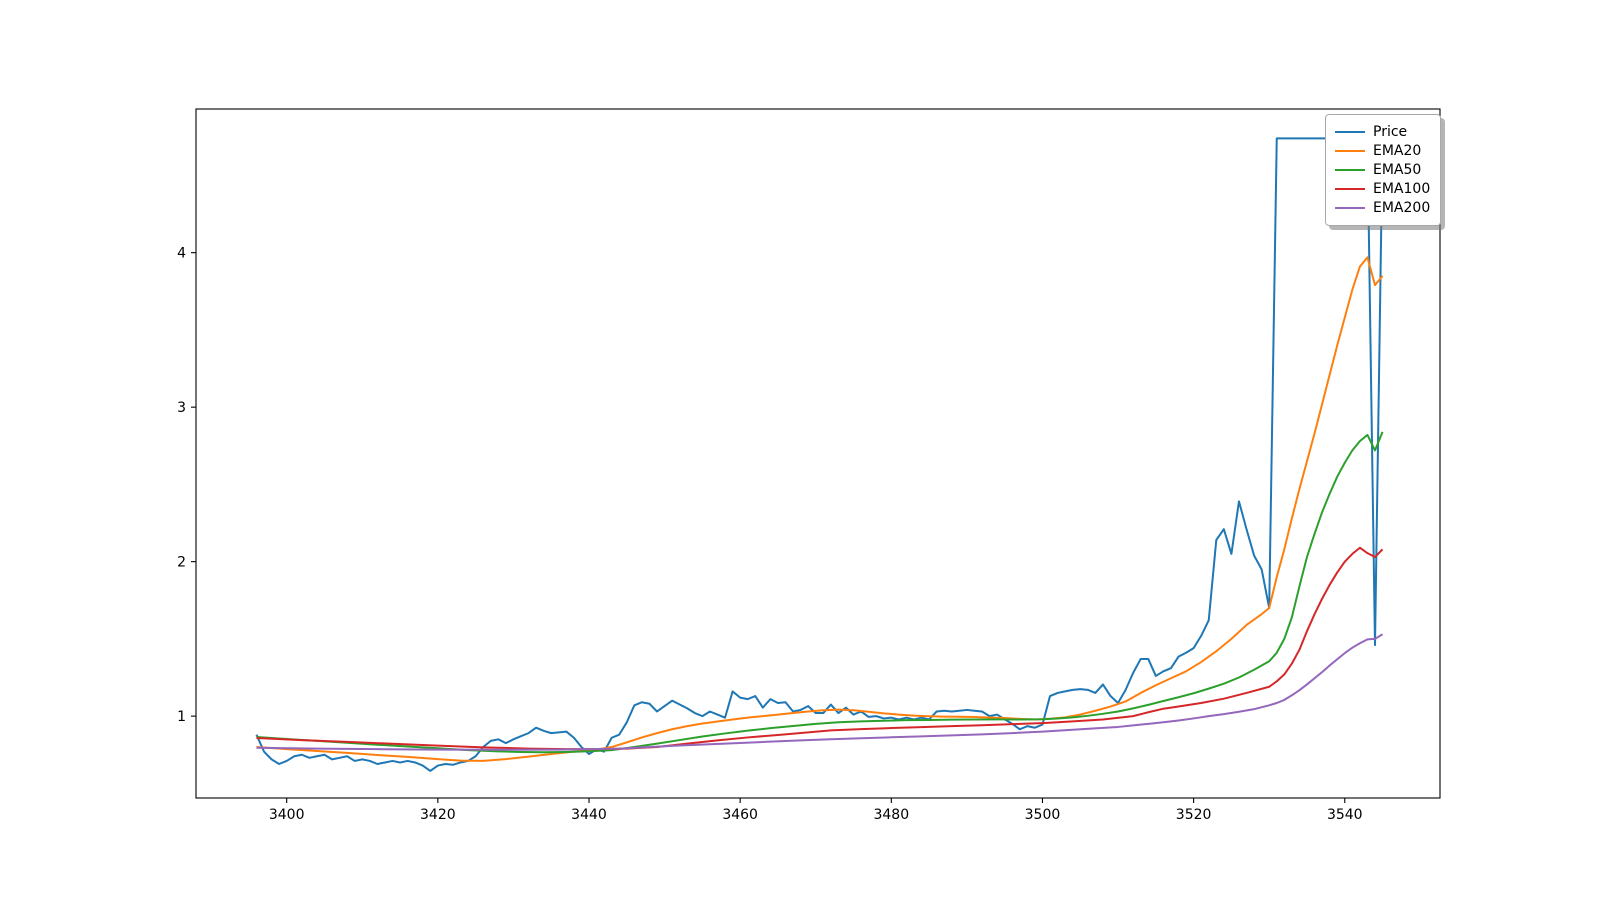  What do you see at coordinates (181, 563) in the screenshot?
I see `y-tick-label: 2` at bounding box center [181, 563].